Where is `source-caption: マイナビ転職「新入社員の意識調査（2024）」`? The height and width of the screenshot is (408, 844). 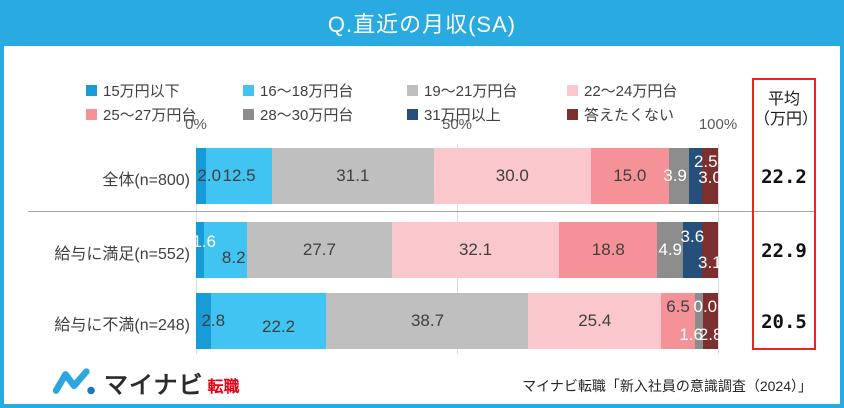 source-caption: マイナビ転職「新入社員の意識調査（2024）」 is located at coordinates (667, 386).